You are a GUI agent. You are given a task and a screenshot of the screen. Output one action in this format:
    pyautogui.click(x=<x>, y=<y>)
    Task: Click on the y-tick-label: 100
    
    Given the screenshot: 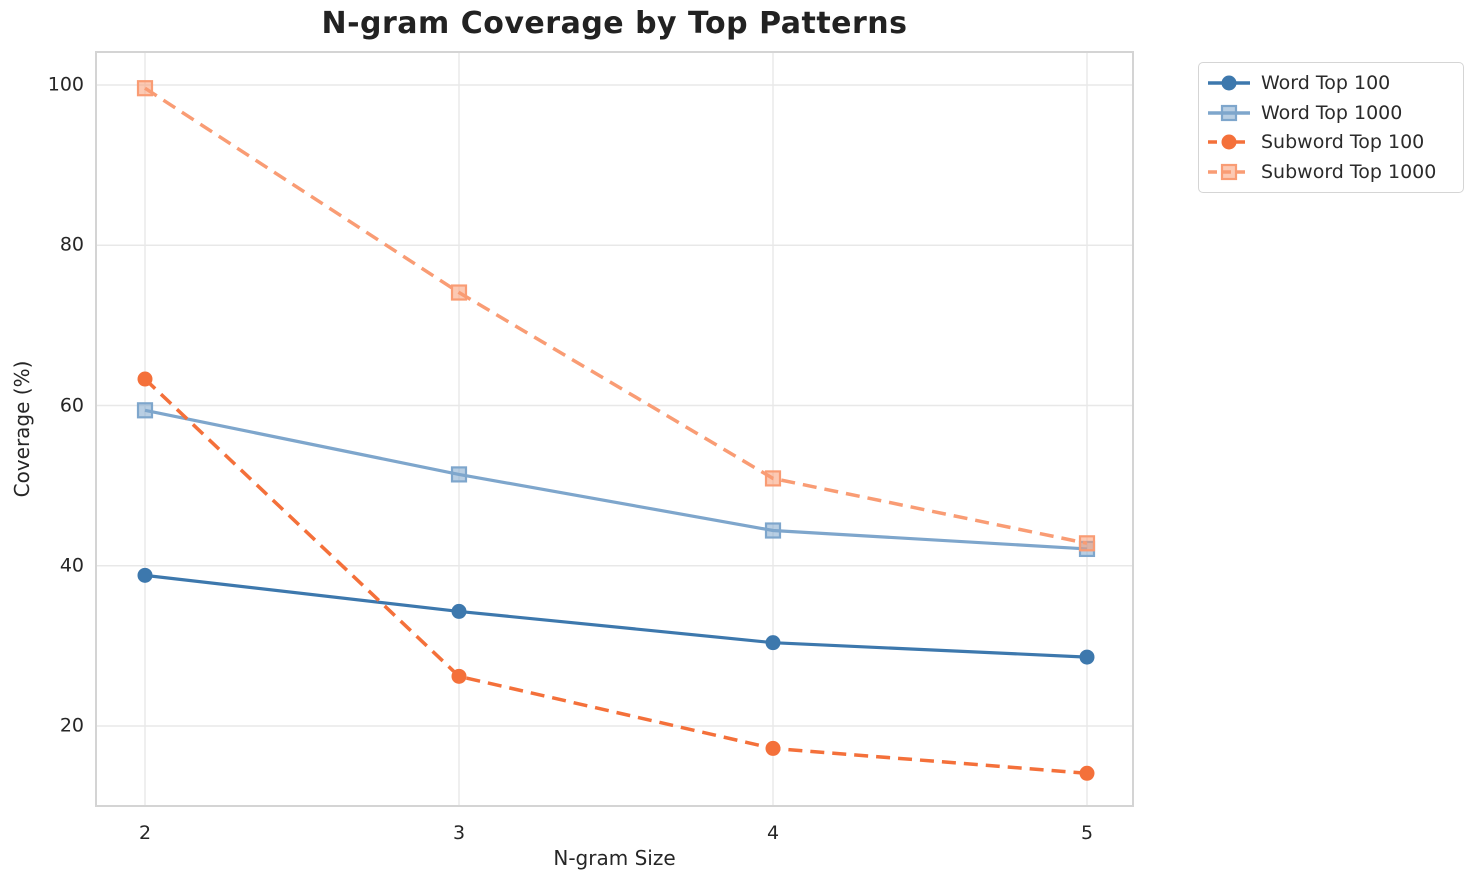 What is the action you would take?
    pyautogui.click(x=65, y=84)
    